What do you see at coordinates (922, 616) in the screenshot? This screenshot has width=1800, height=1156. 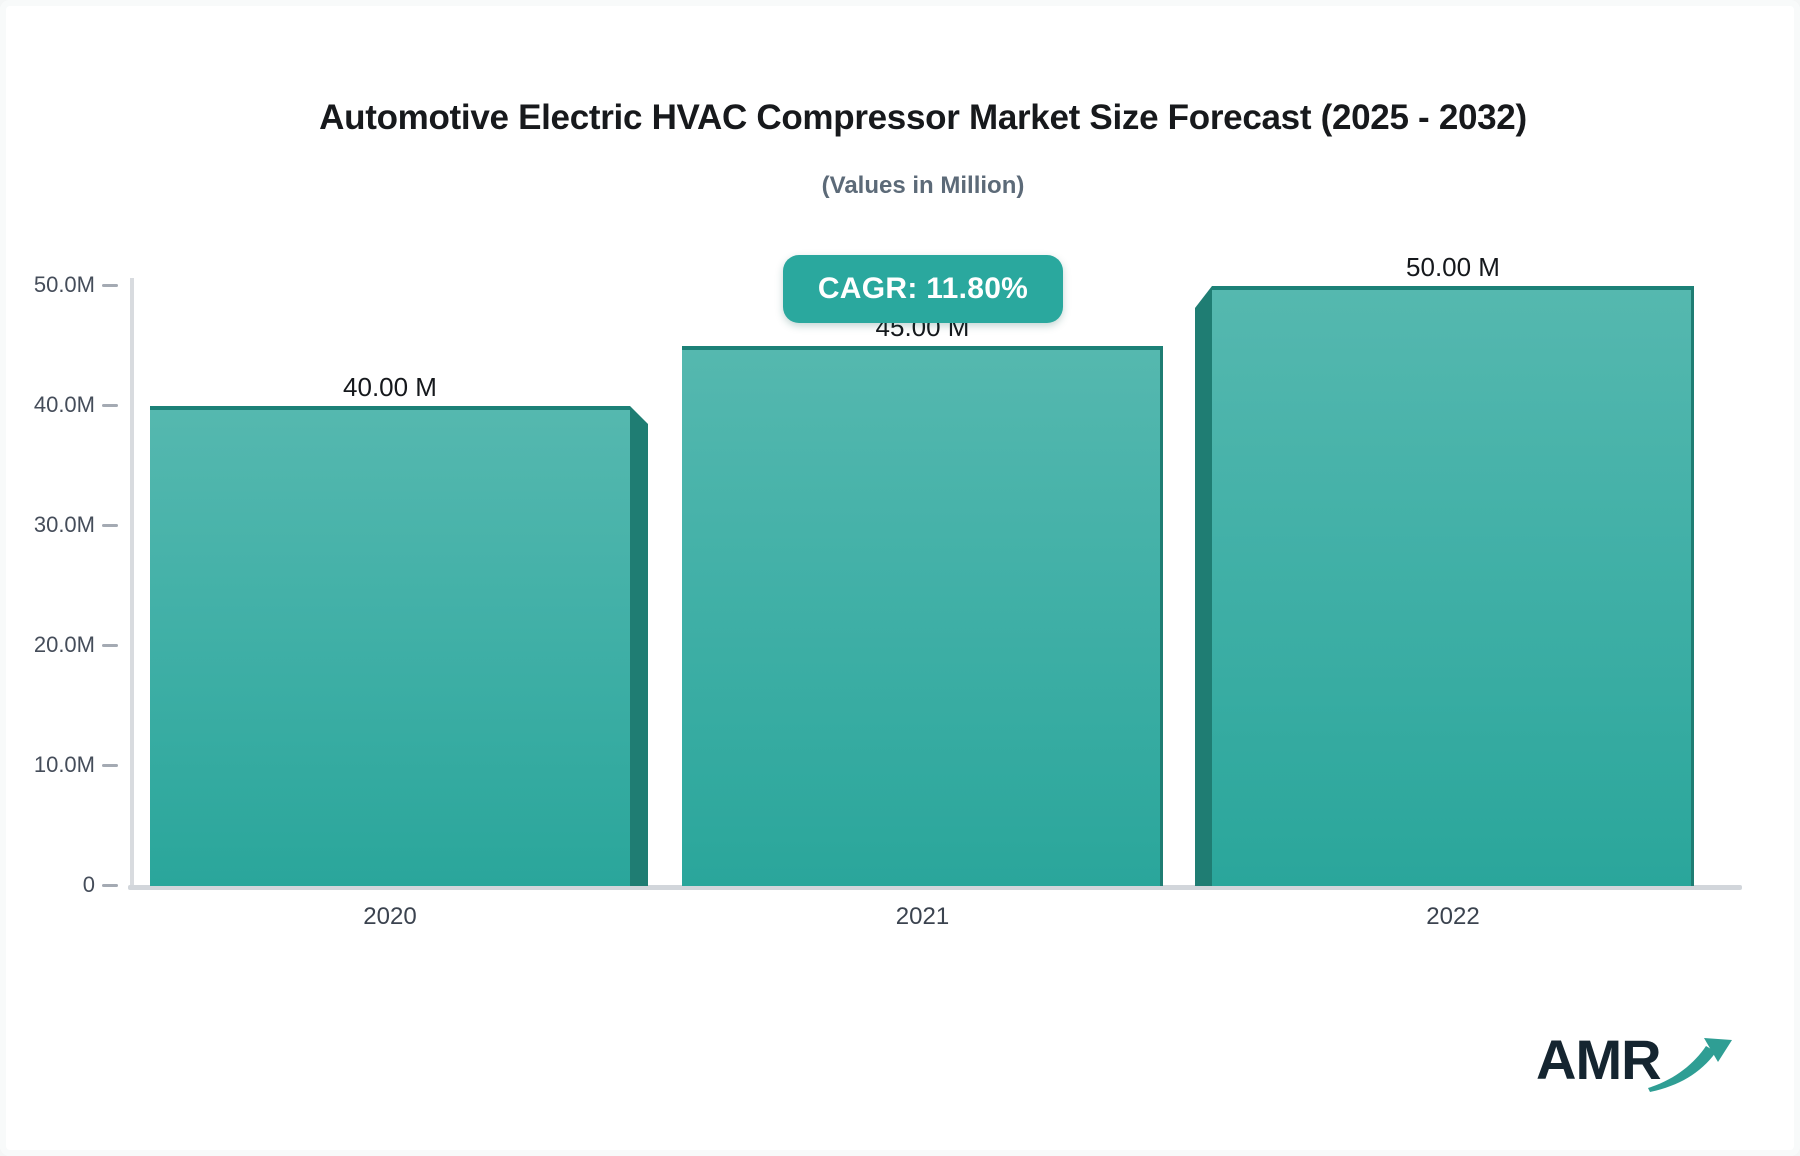 I see `bar-2021` at bounding box center [922, 616].